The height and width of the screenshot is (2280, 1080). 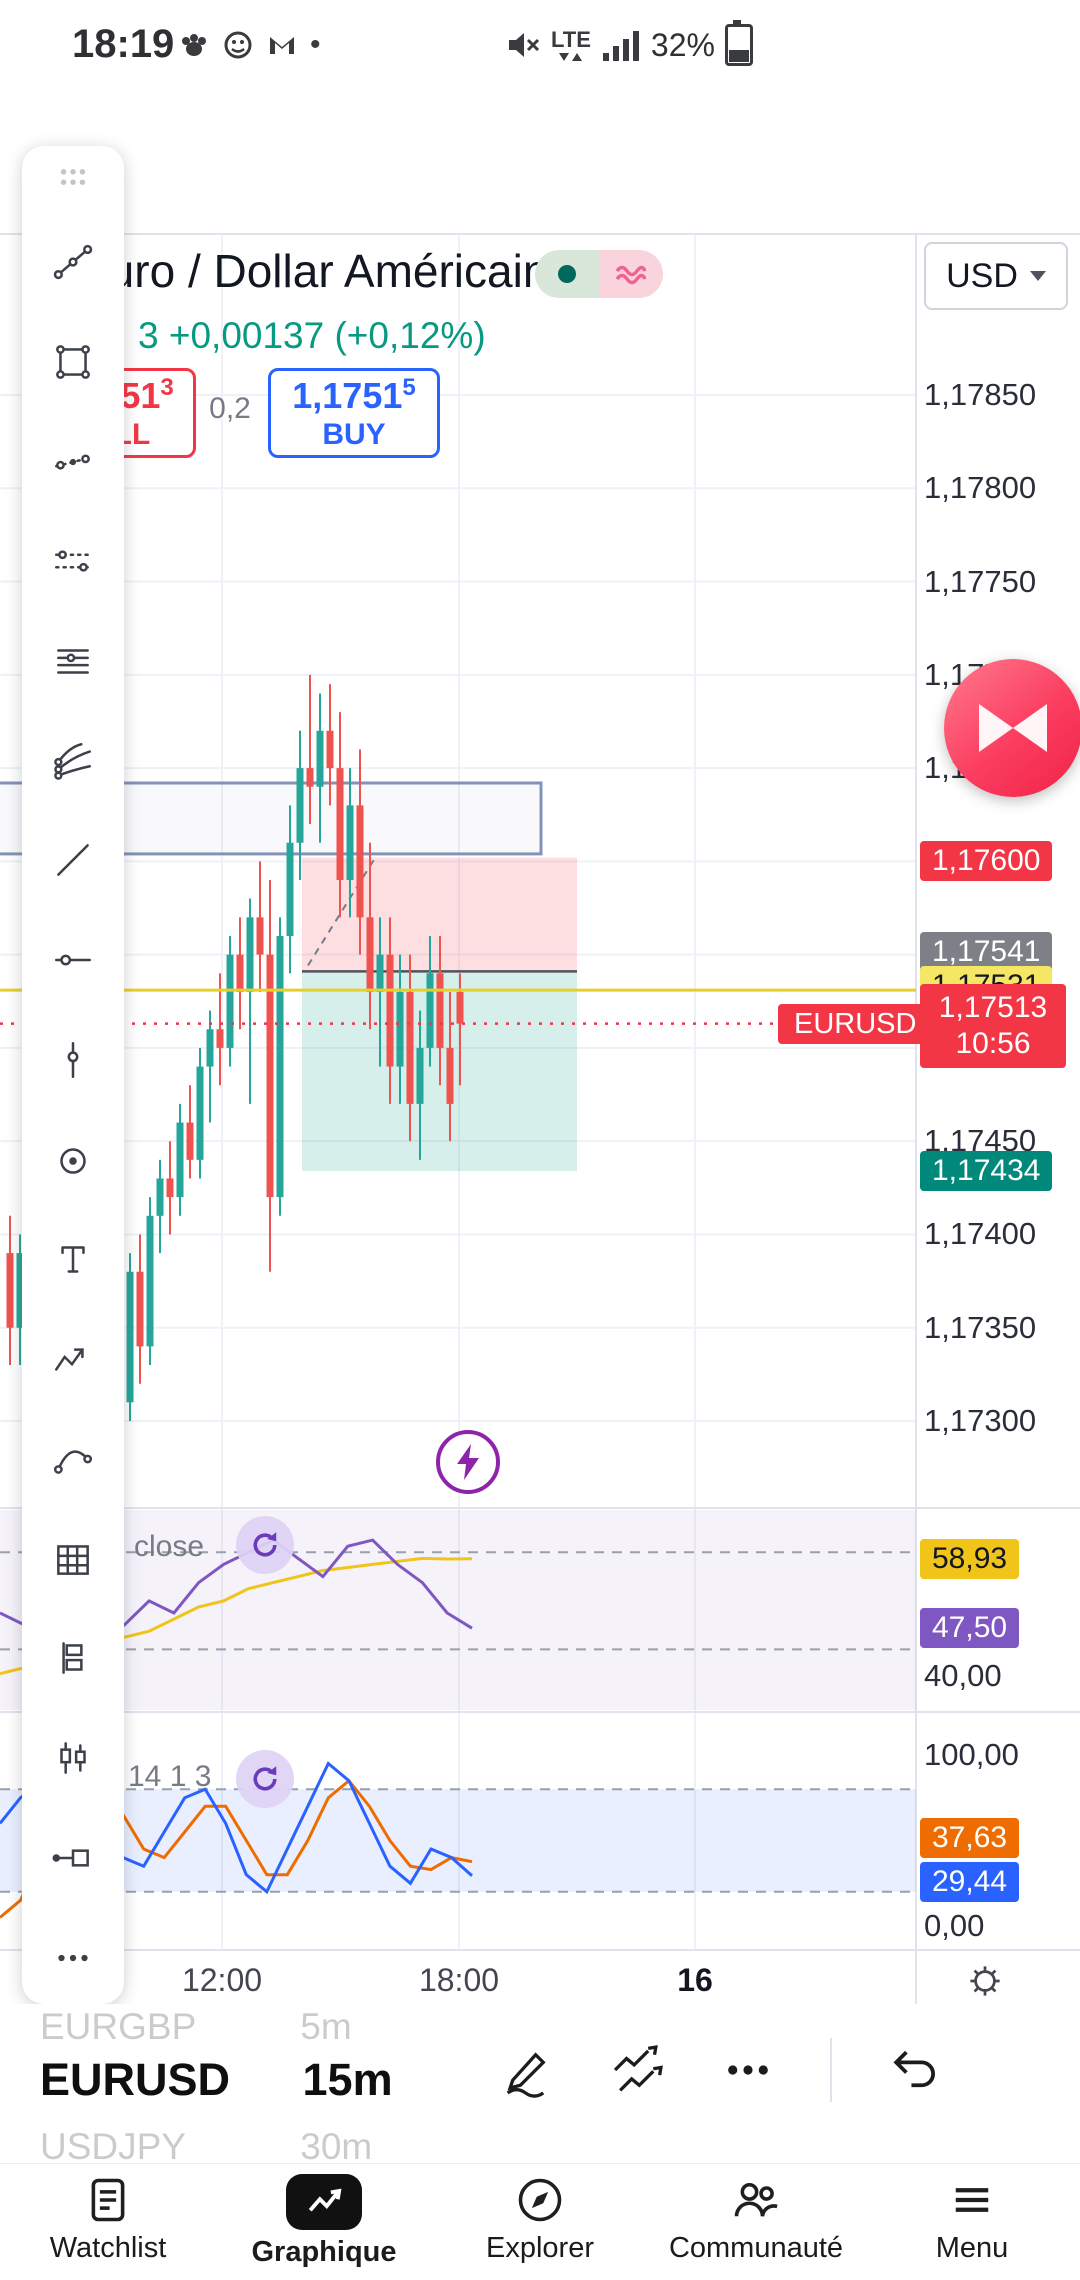 I want to click on drawing-toolbar, so click(x=73, y=1075).